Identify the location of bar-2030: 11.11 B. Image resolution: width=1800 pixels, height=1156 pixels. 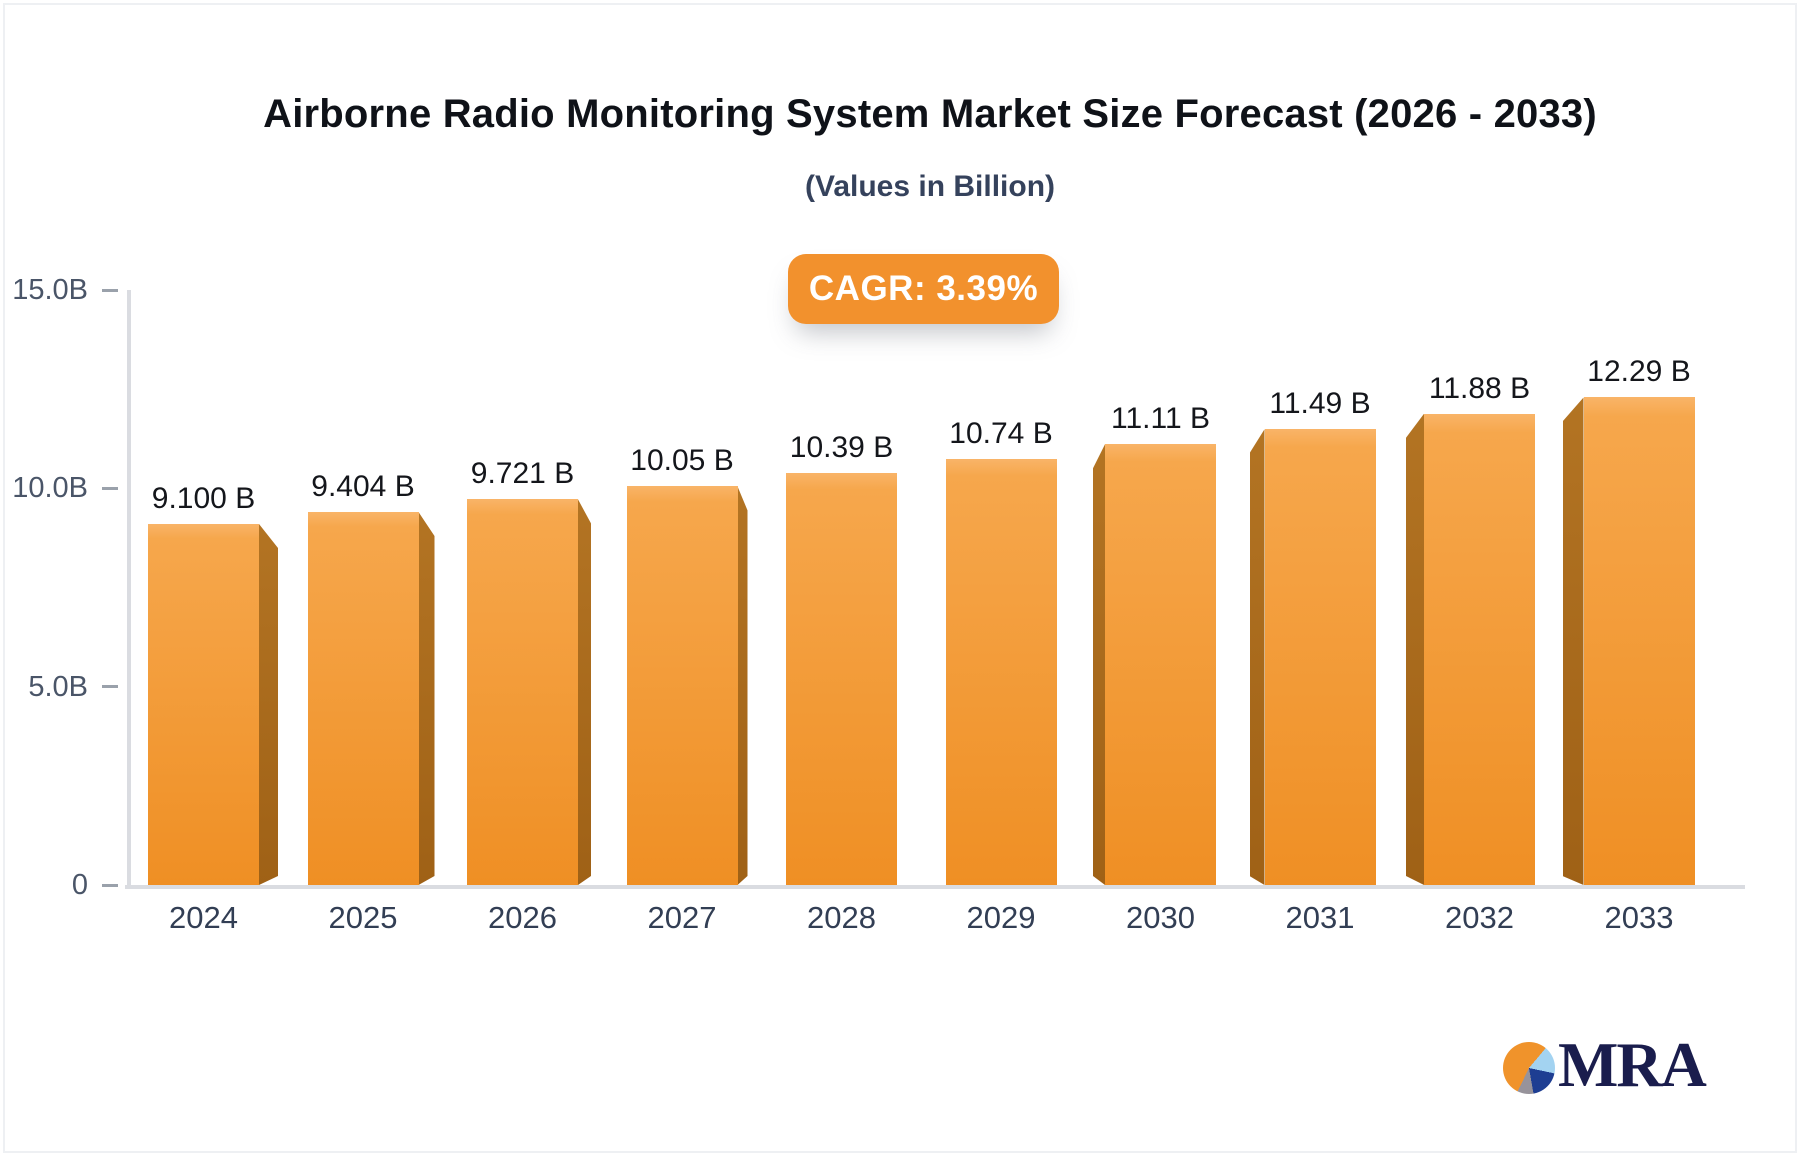
(1154, 643).